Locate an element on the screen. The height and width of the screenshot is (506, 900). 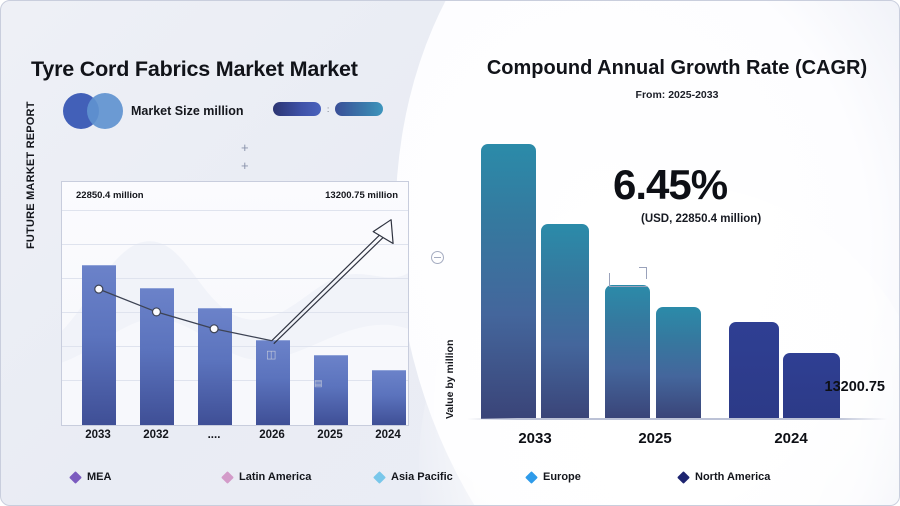
legend-item-latin-america: Latin America is located at coordinates (298, 477).